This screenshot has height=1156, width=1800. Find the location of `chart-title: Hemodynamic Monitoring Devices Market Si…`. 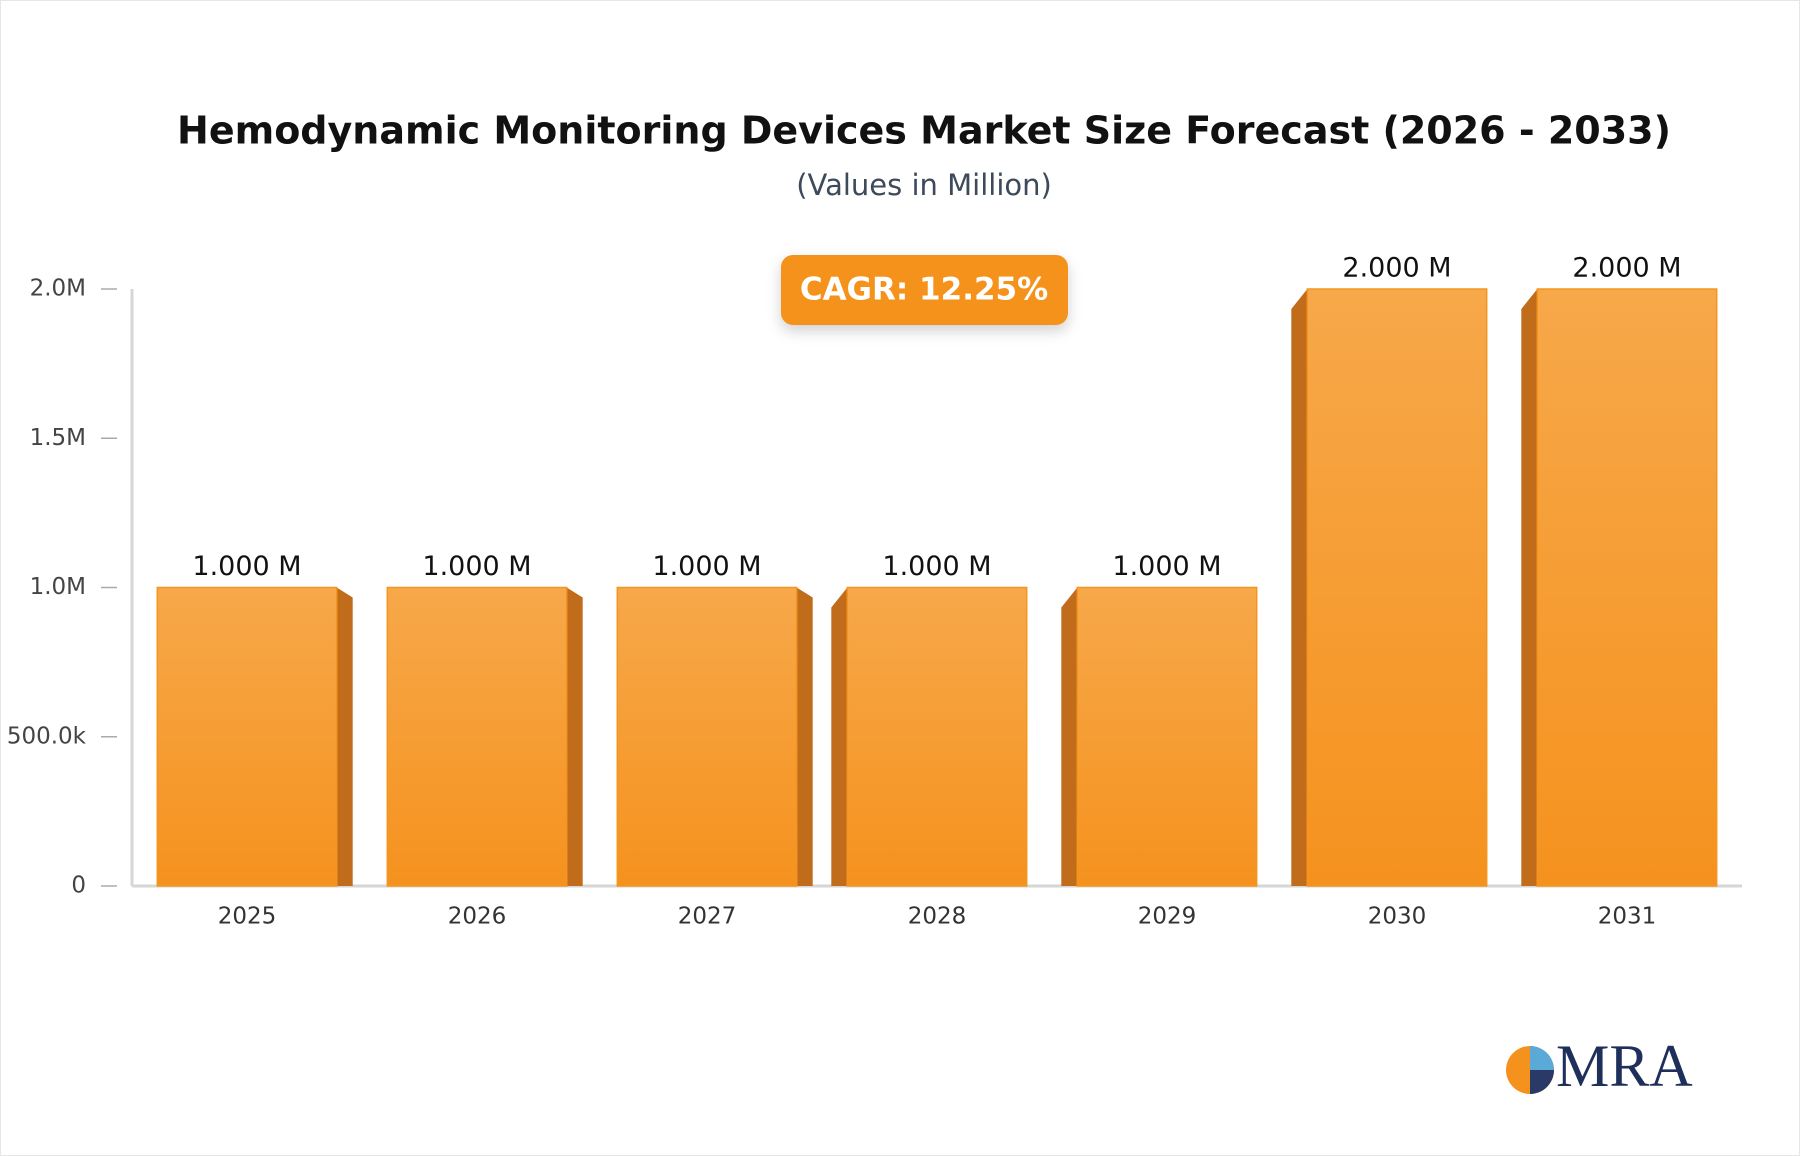

chart-title: Hemodynamic Monitoring Devices Market Si… is located at coordinates (924, 131).